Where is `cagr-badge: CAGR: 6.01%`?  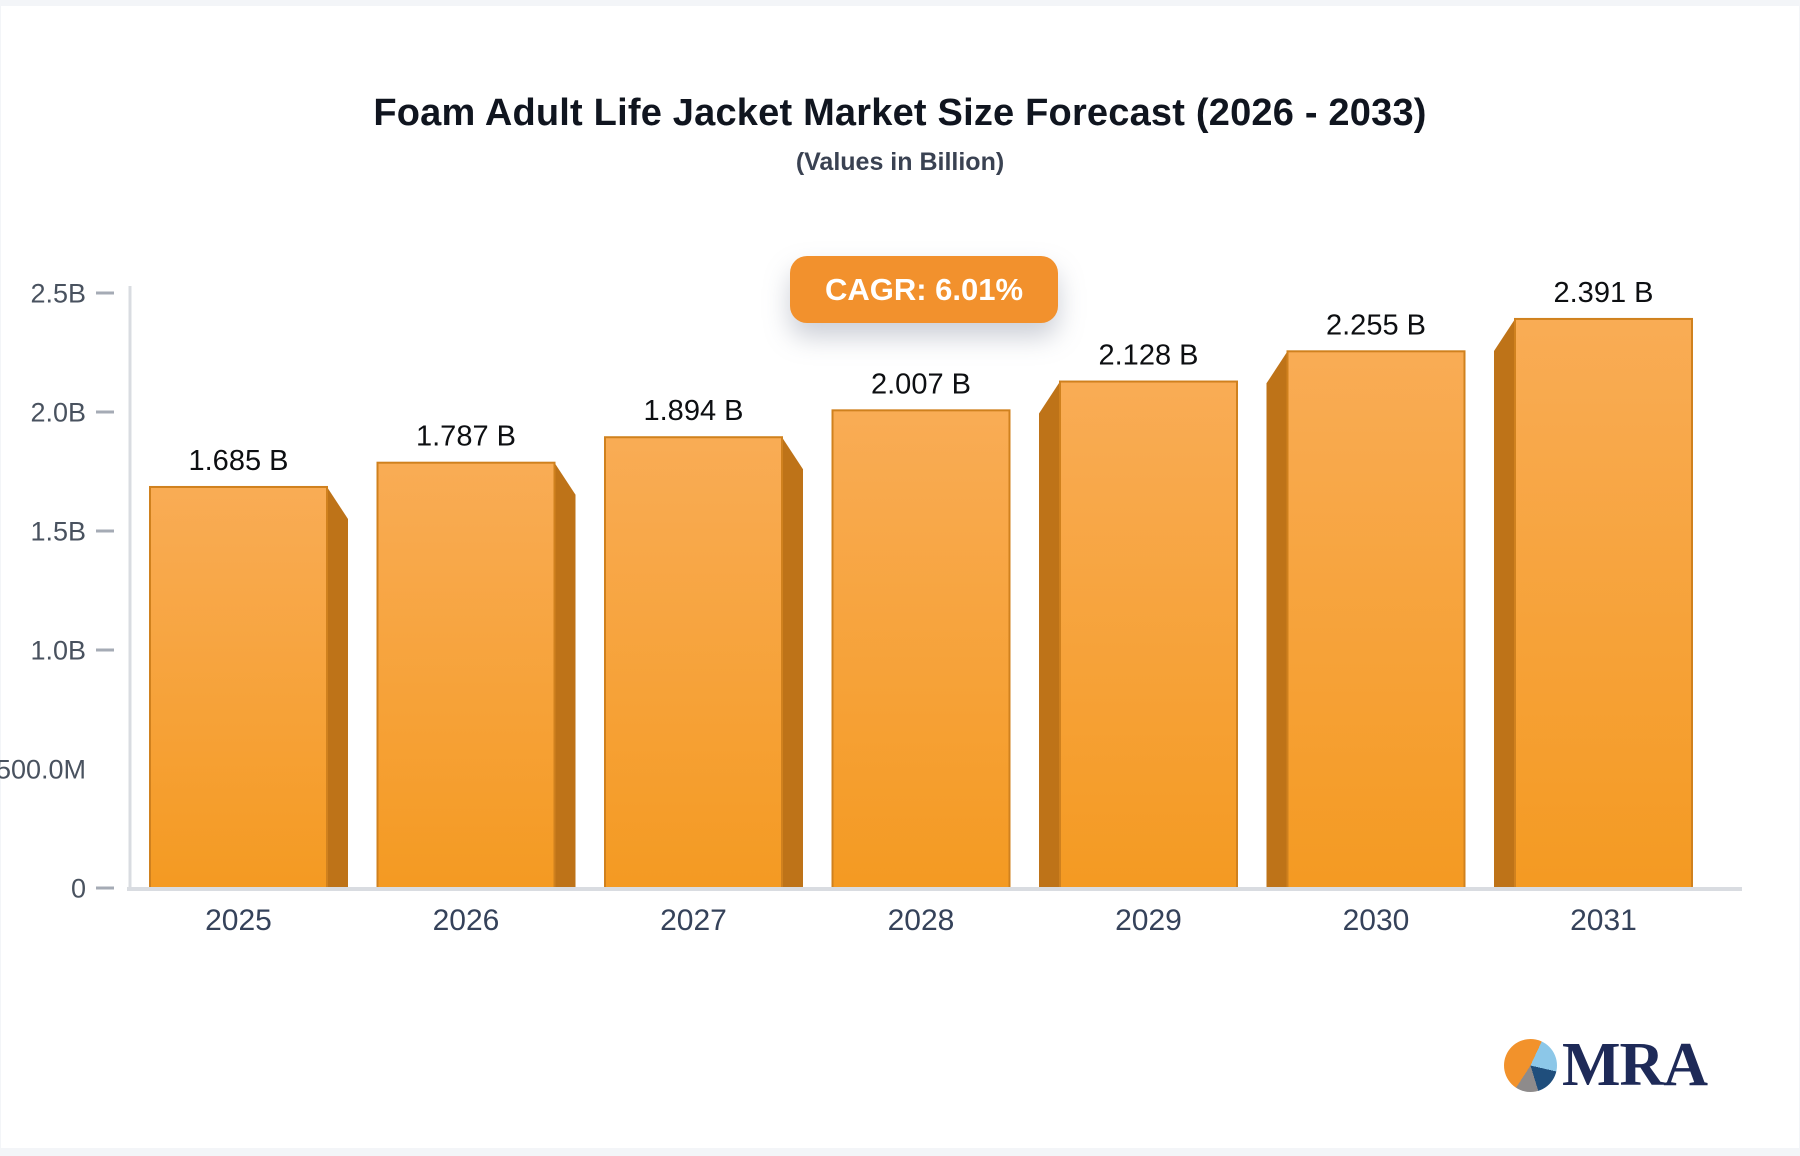 cagr-badge: CAGR: 6.01% is located at coordinates (924, 289).